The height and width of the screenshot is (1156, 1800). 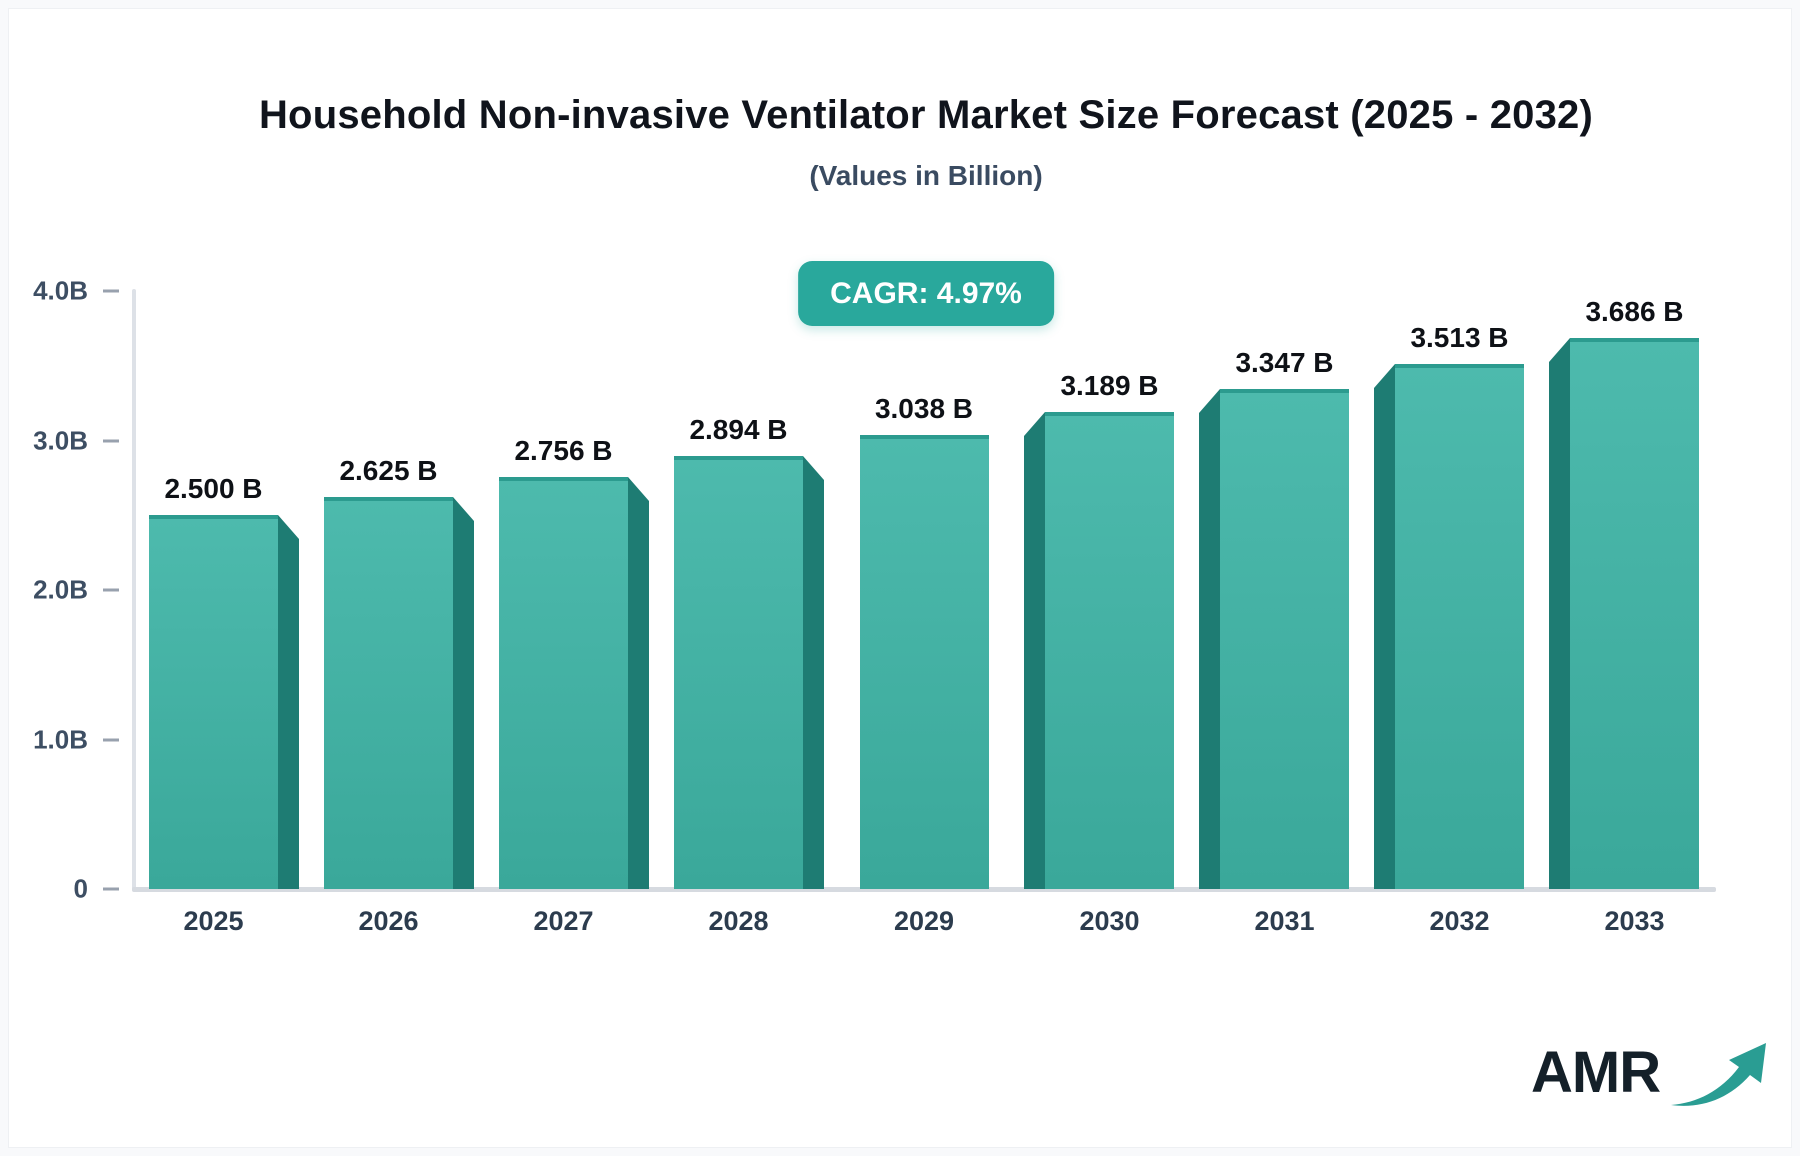 I want to click on x-axis-label: 2031, so click(x=1284, y=921).